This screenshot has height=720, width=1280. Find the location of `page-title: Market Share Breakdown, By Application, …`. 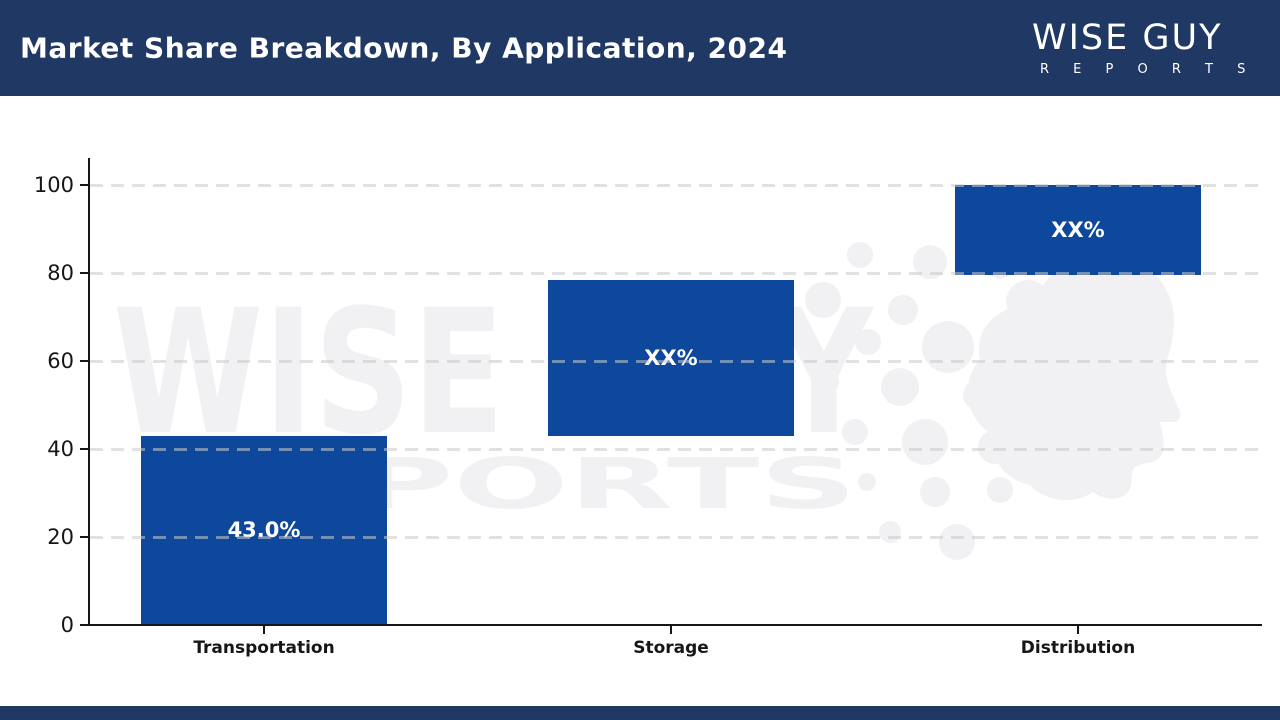

page-title: Market Share Breakdown, By Application, … is located at coordinates (404, 48).